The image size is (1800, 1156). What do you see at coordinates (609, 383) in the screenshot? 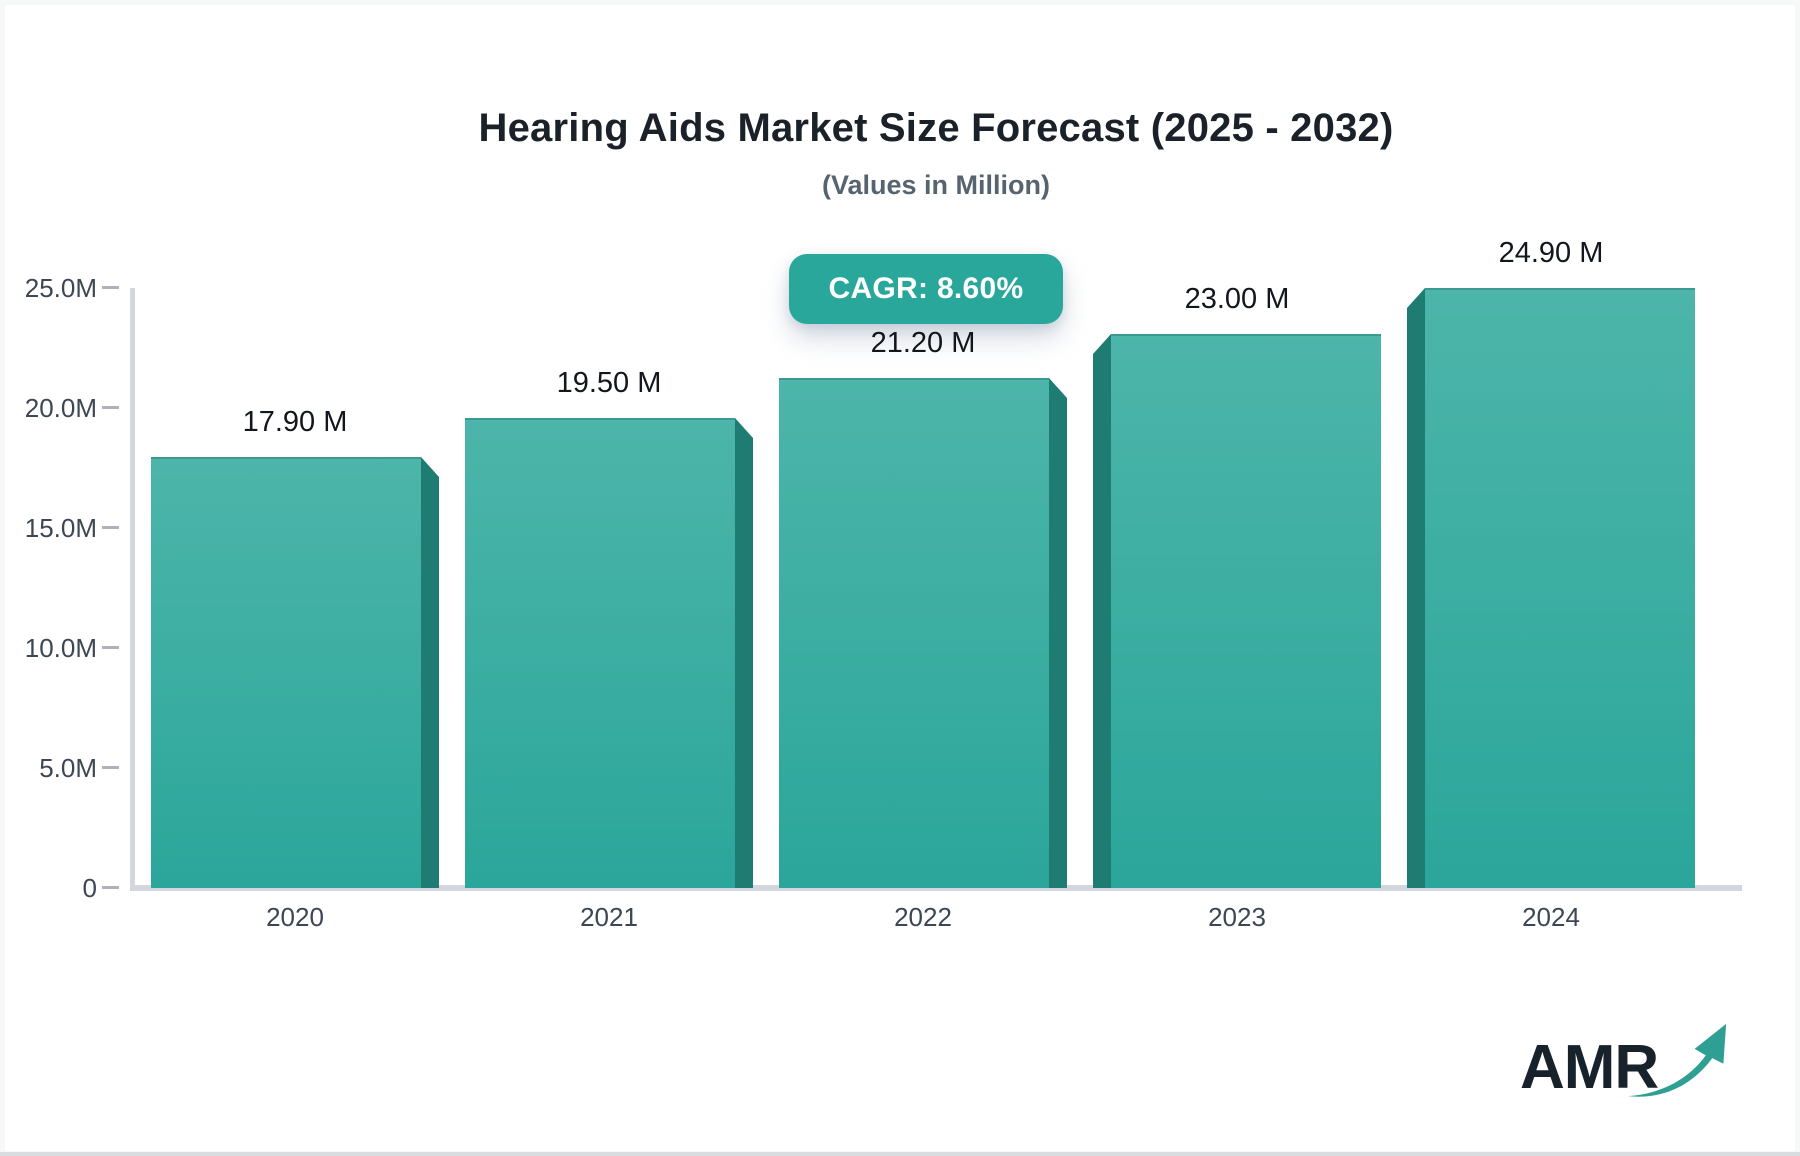
I see `bar-value-label-2021: 19.50 M` at bounding box center [609, 383].